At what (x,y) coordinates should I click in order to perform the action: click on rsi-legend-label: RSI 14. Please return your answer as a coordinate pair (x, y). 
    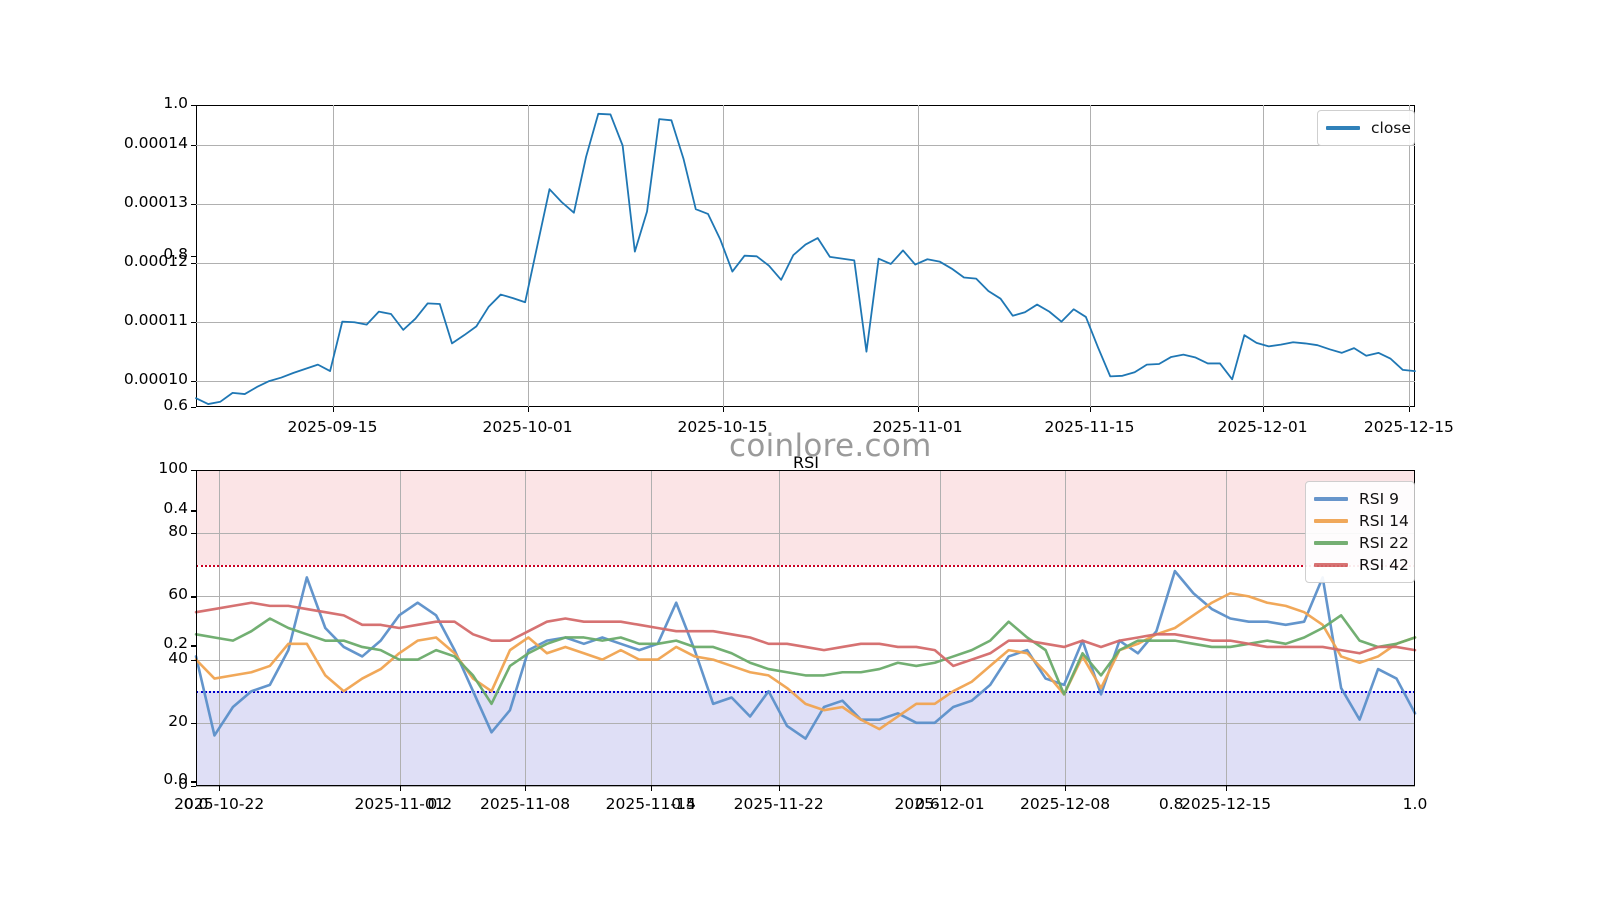
    Looking at the image, I should click on (1384, 521).